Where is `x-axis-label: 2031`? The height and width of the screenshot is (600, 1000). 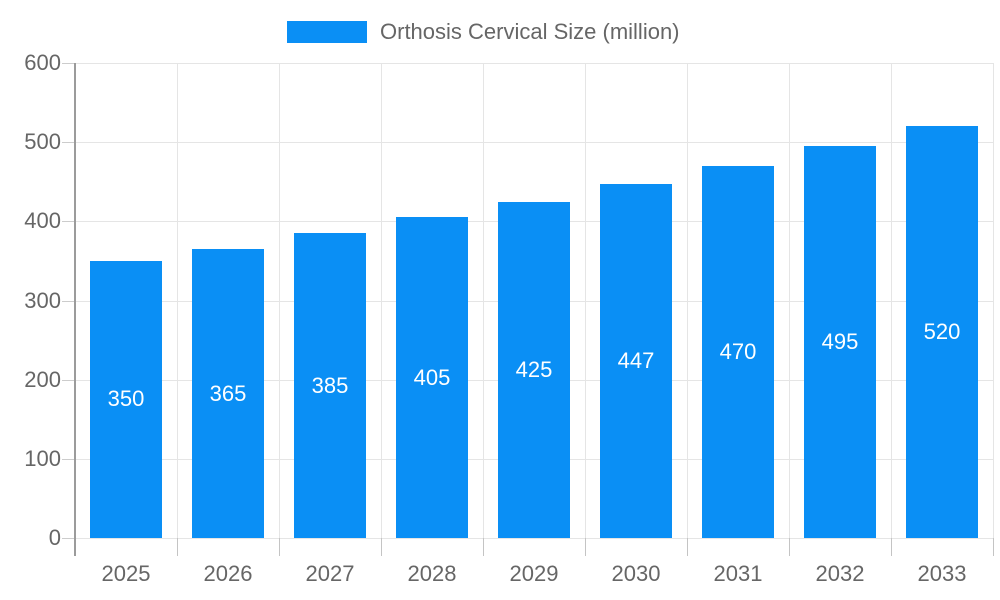 x-axis-label: 2031 is located at coordinates (738, 573).